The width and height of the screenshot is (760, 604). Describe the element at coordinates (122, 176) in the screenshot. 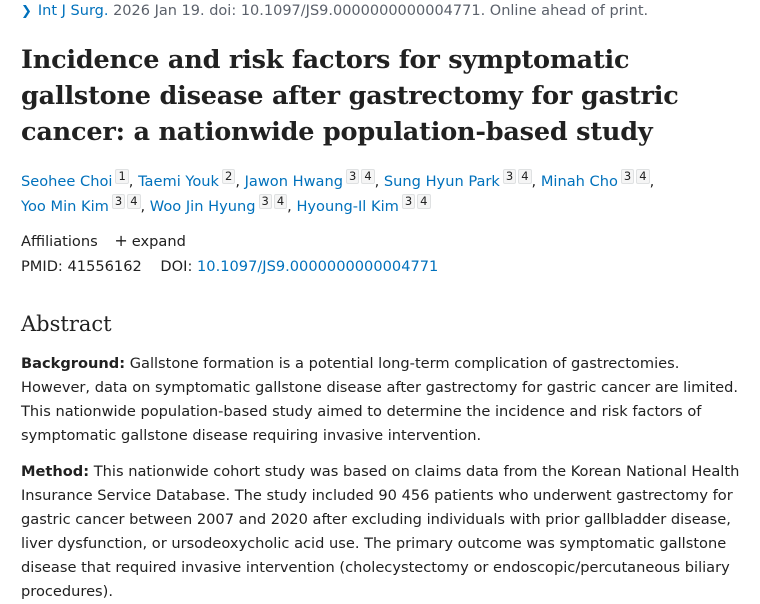

I see `affiliation-ref: 1` at that location.